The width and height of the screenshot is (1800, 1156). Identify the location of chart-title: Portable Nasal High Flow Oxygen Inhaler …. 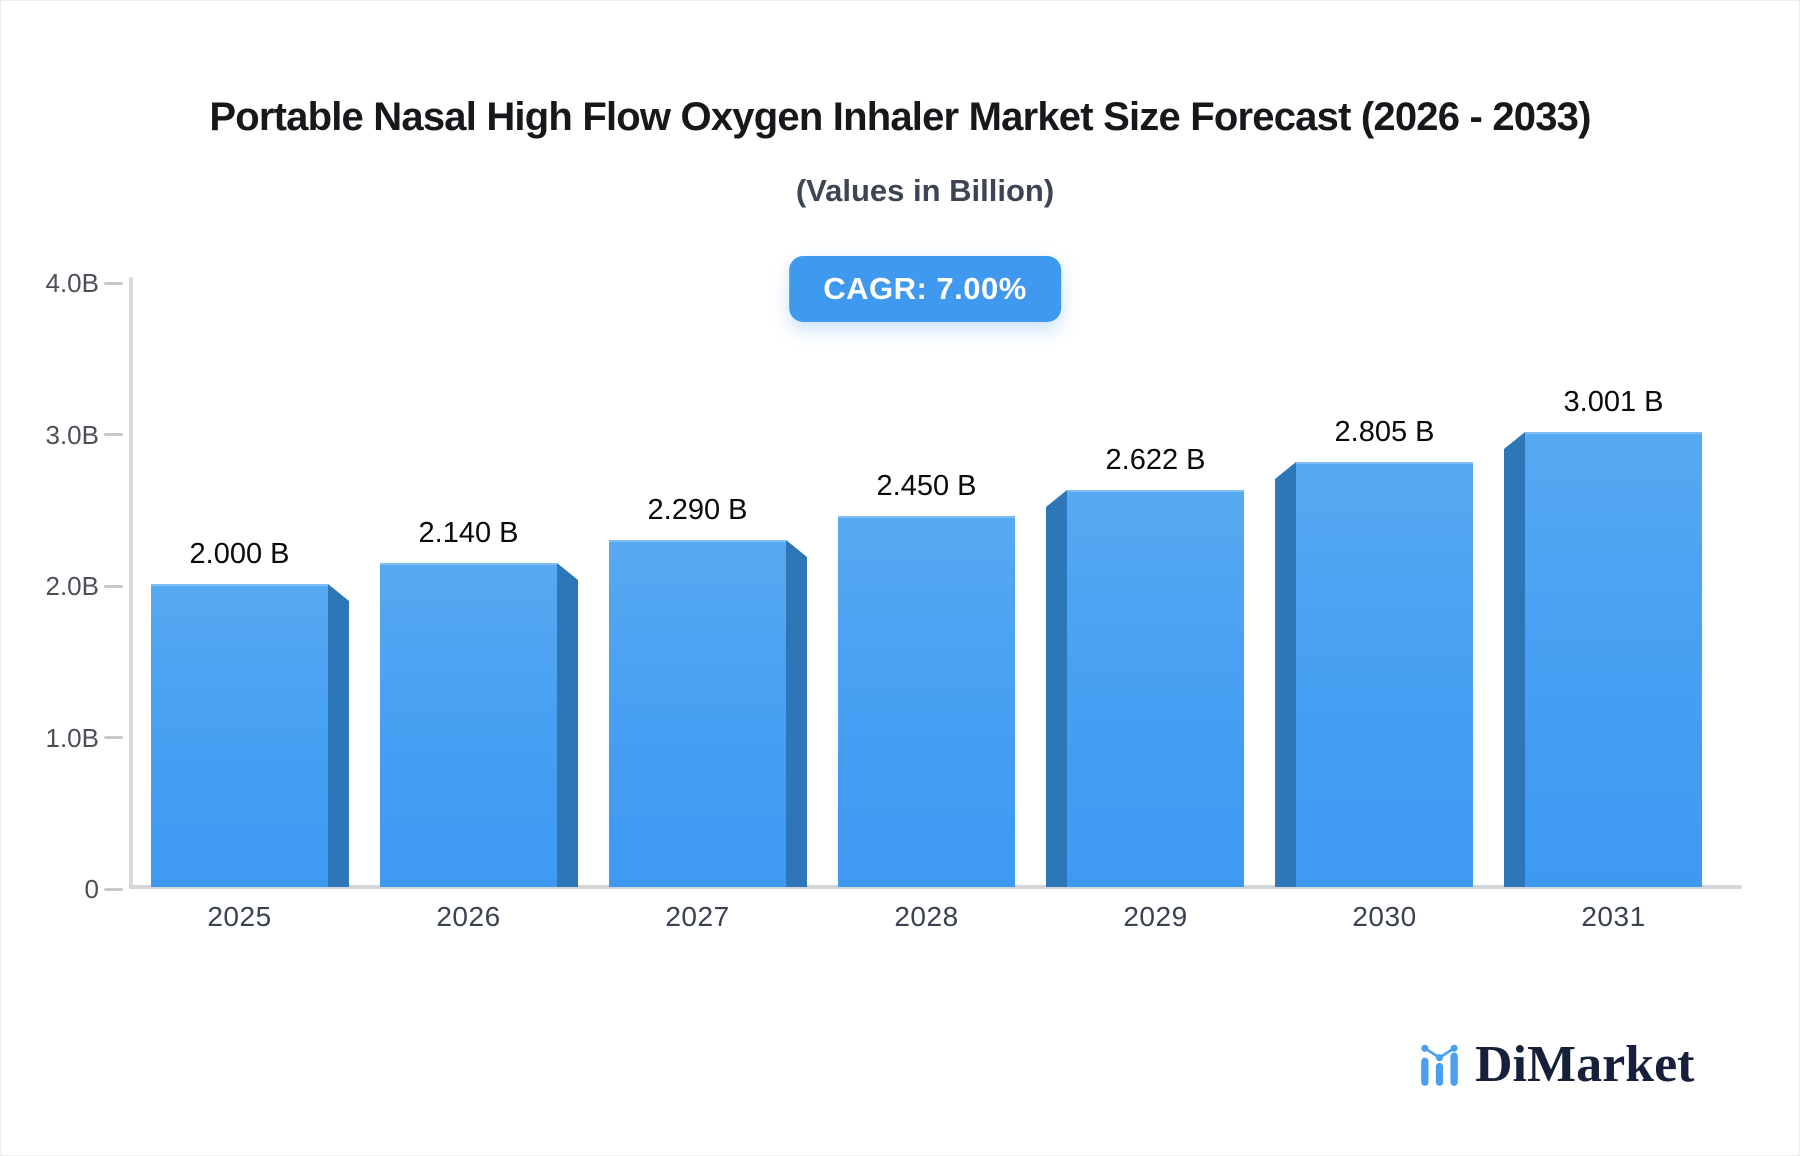
(900, 117).